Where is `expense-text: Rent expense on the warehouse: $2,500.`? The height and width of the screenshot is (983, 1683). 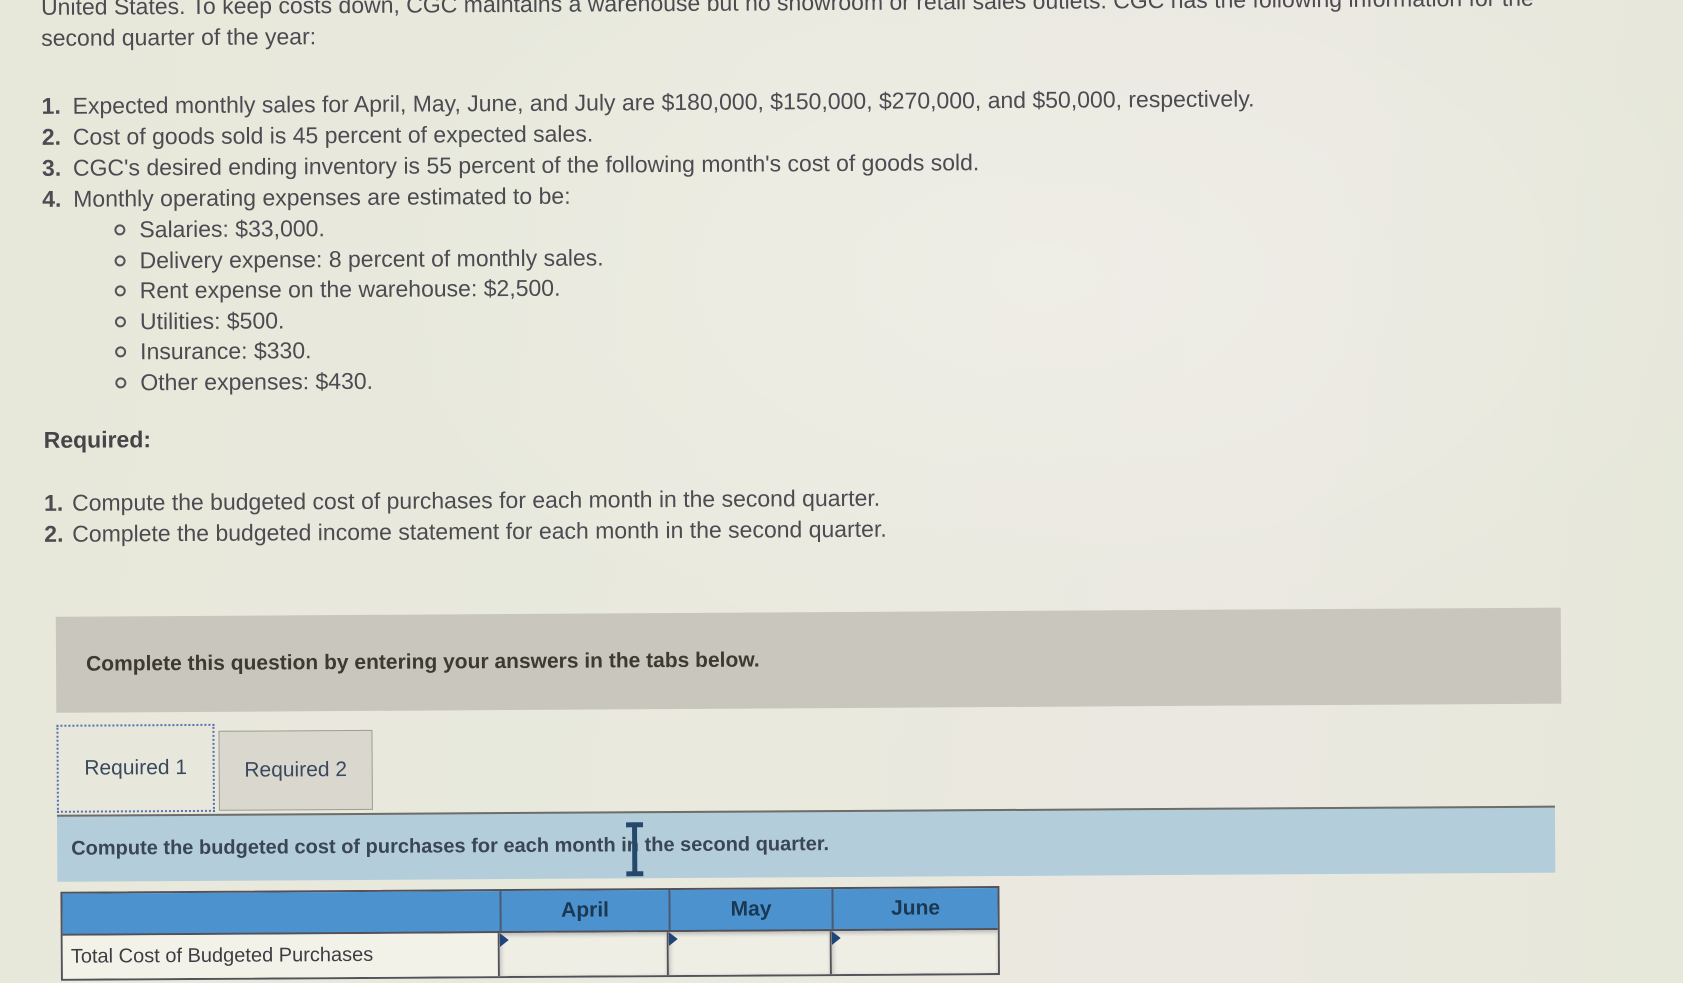 expense-text: Rent expense on the warehouse: $2,500. is located at coordinates (350, 289).